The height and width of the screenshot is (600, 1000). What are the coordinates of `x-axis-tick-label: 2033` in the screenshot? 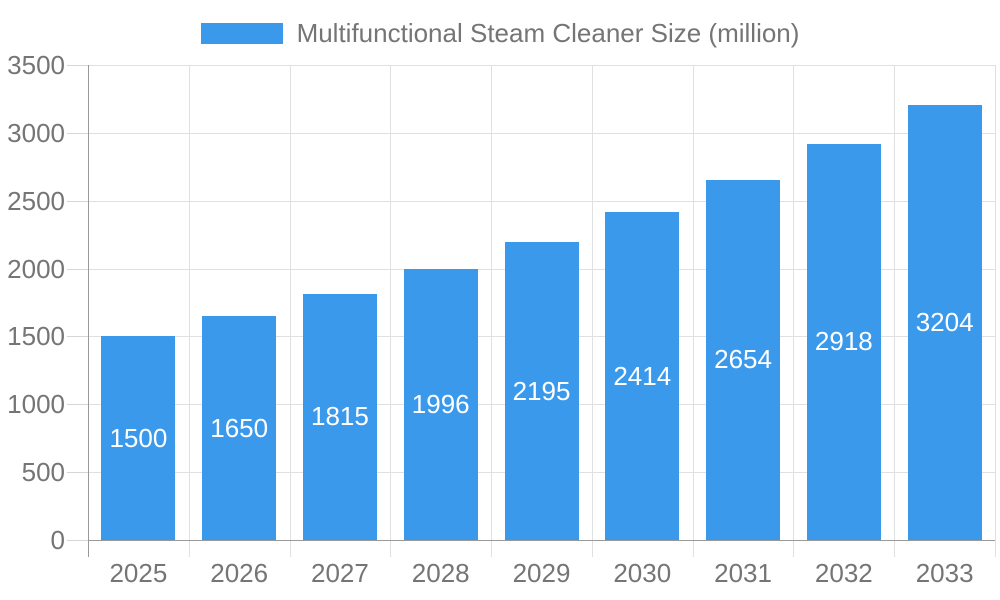 It's located at (944, 573).